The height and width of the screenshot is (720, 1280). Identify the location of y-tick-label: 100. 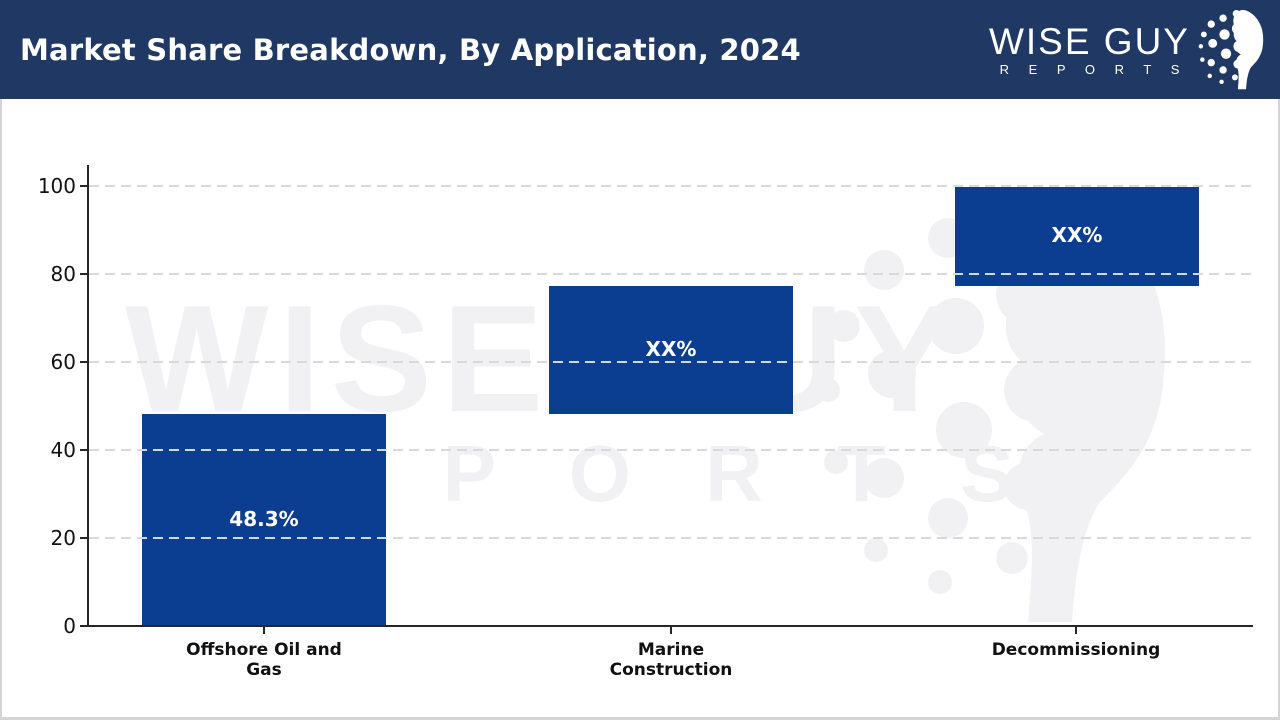
(56, 186).